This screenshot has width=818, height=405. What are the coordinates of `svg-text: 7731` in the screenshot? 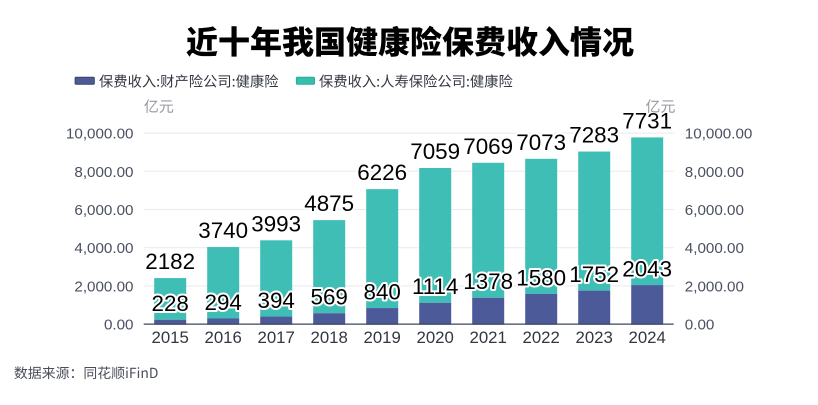 It's located at (647, 120).